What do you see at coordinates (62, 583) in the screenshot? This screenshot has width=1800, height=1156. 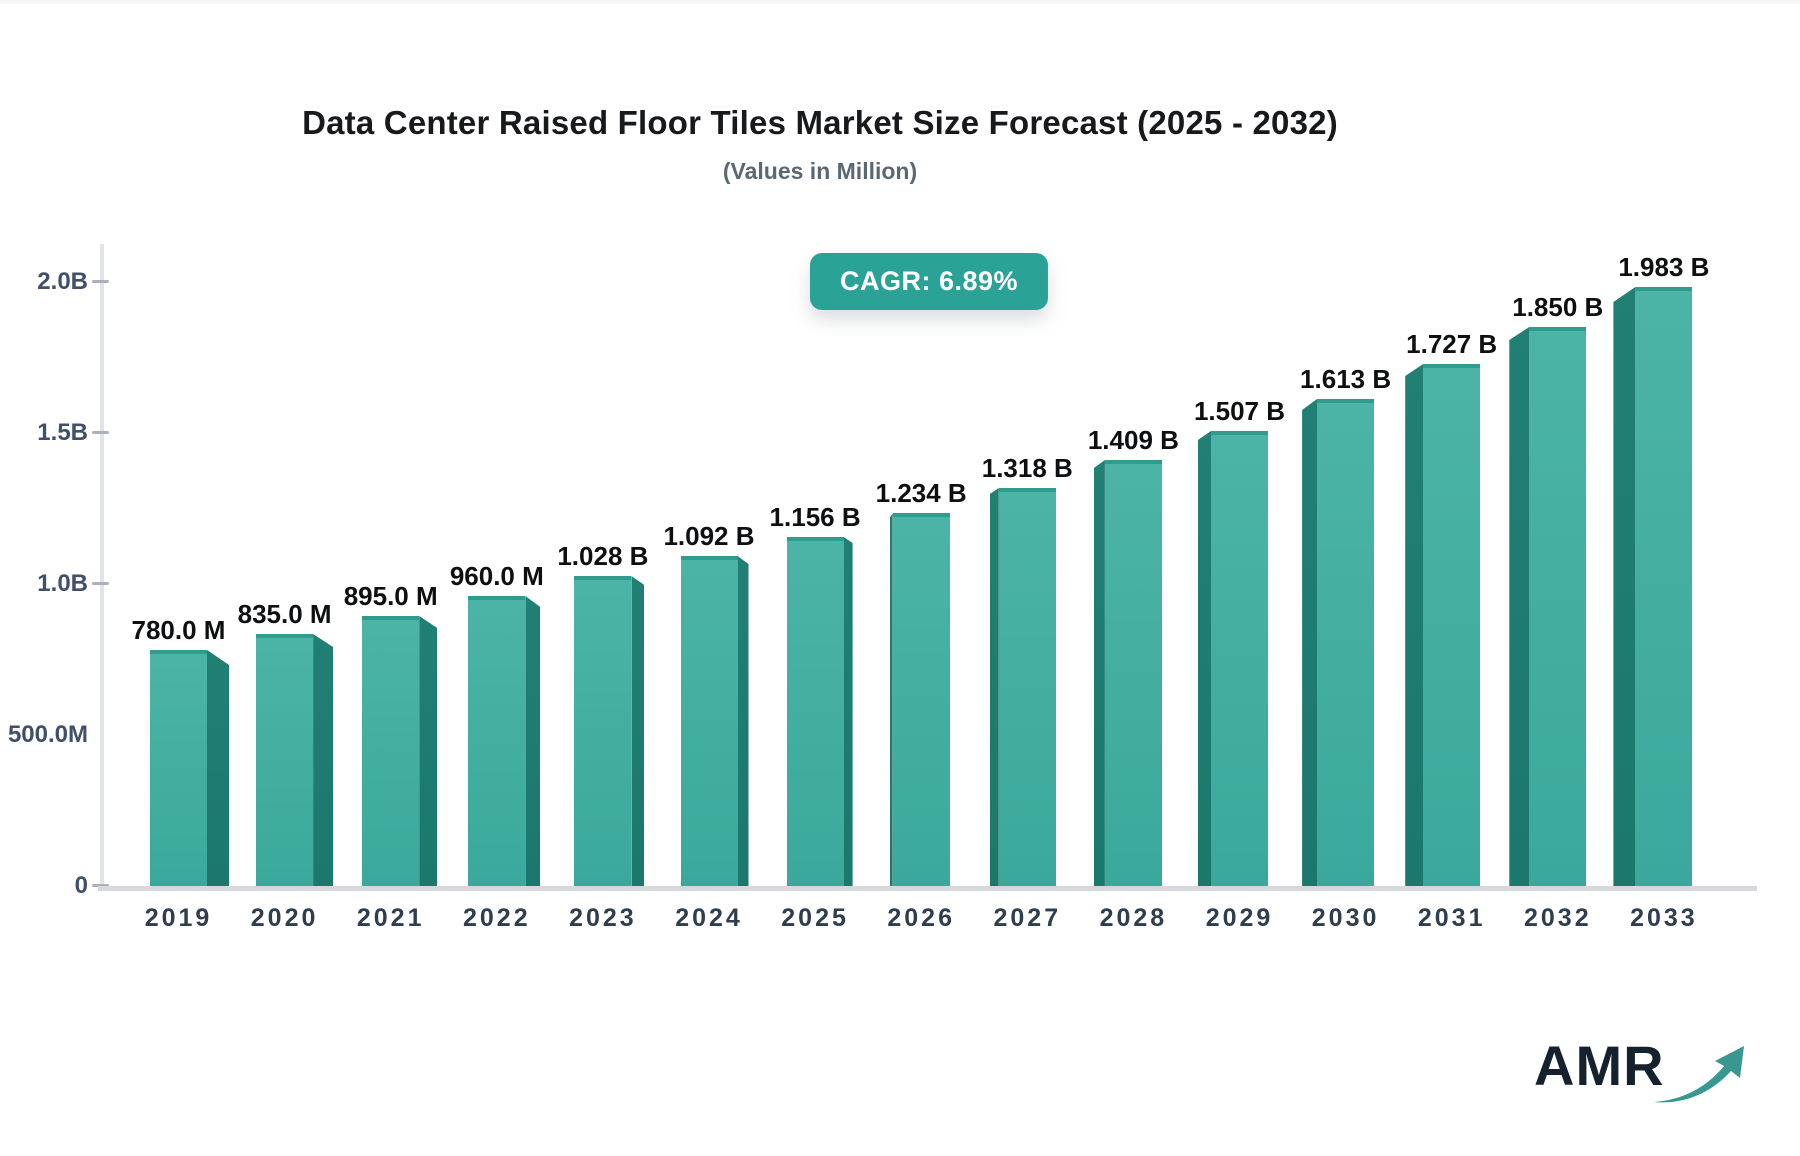 I see `y-axis-tick-label: 1.0B` at bounding box center [62, 583].